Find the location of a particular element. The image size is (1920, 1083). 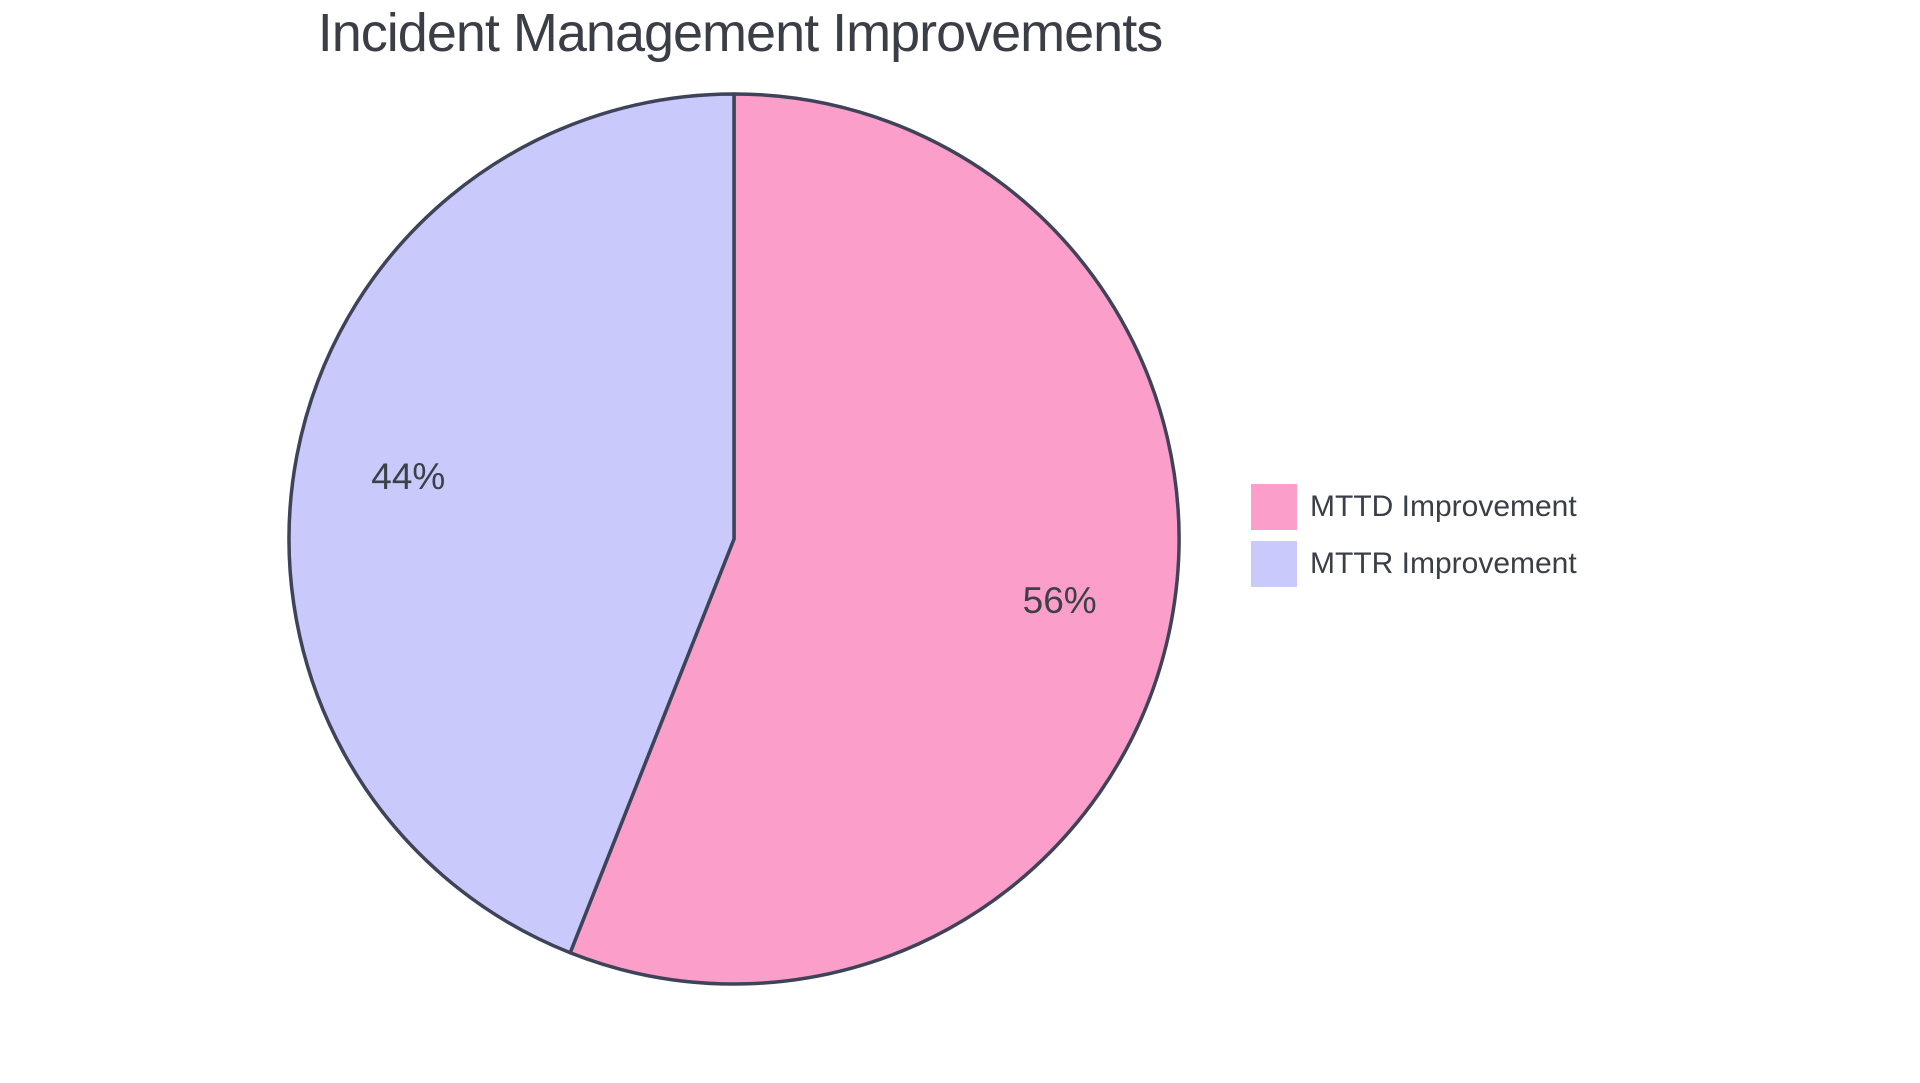

pie-percent-label-mttr: 44% is located at coordinates (408, 476).